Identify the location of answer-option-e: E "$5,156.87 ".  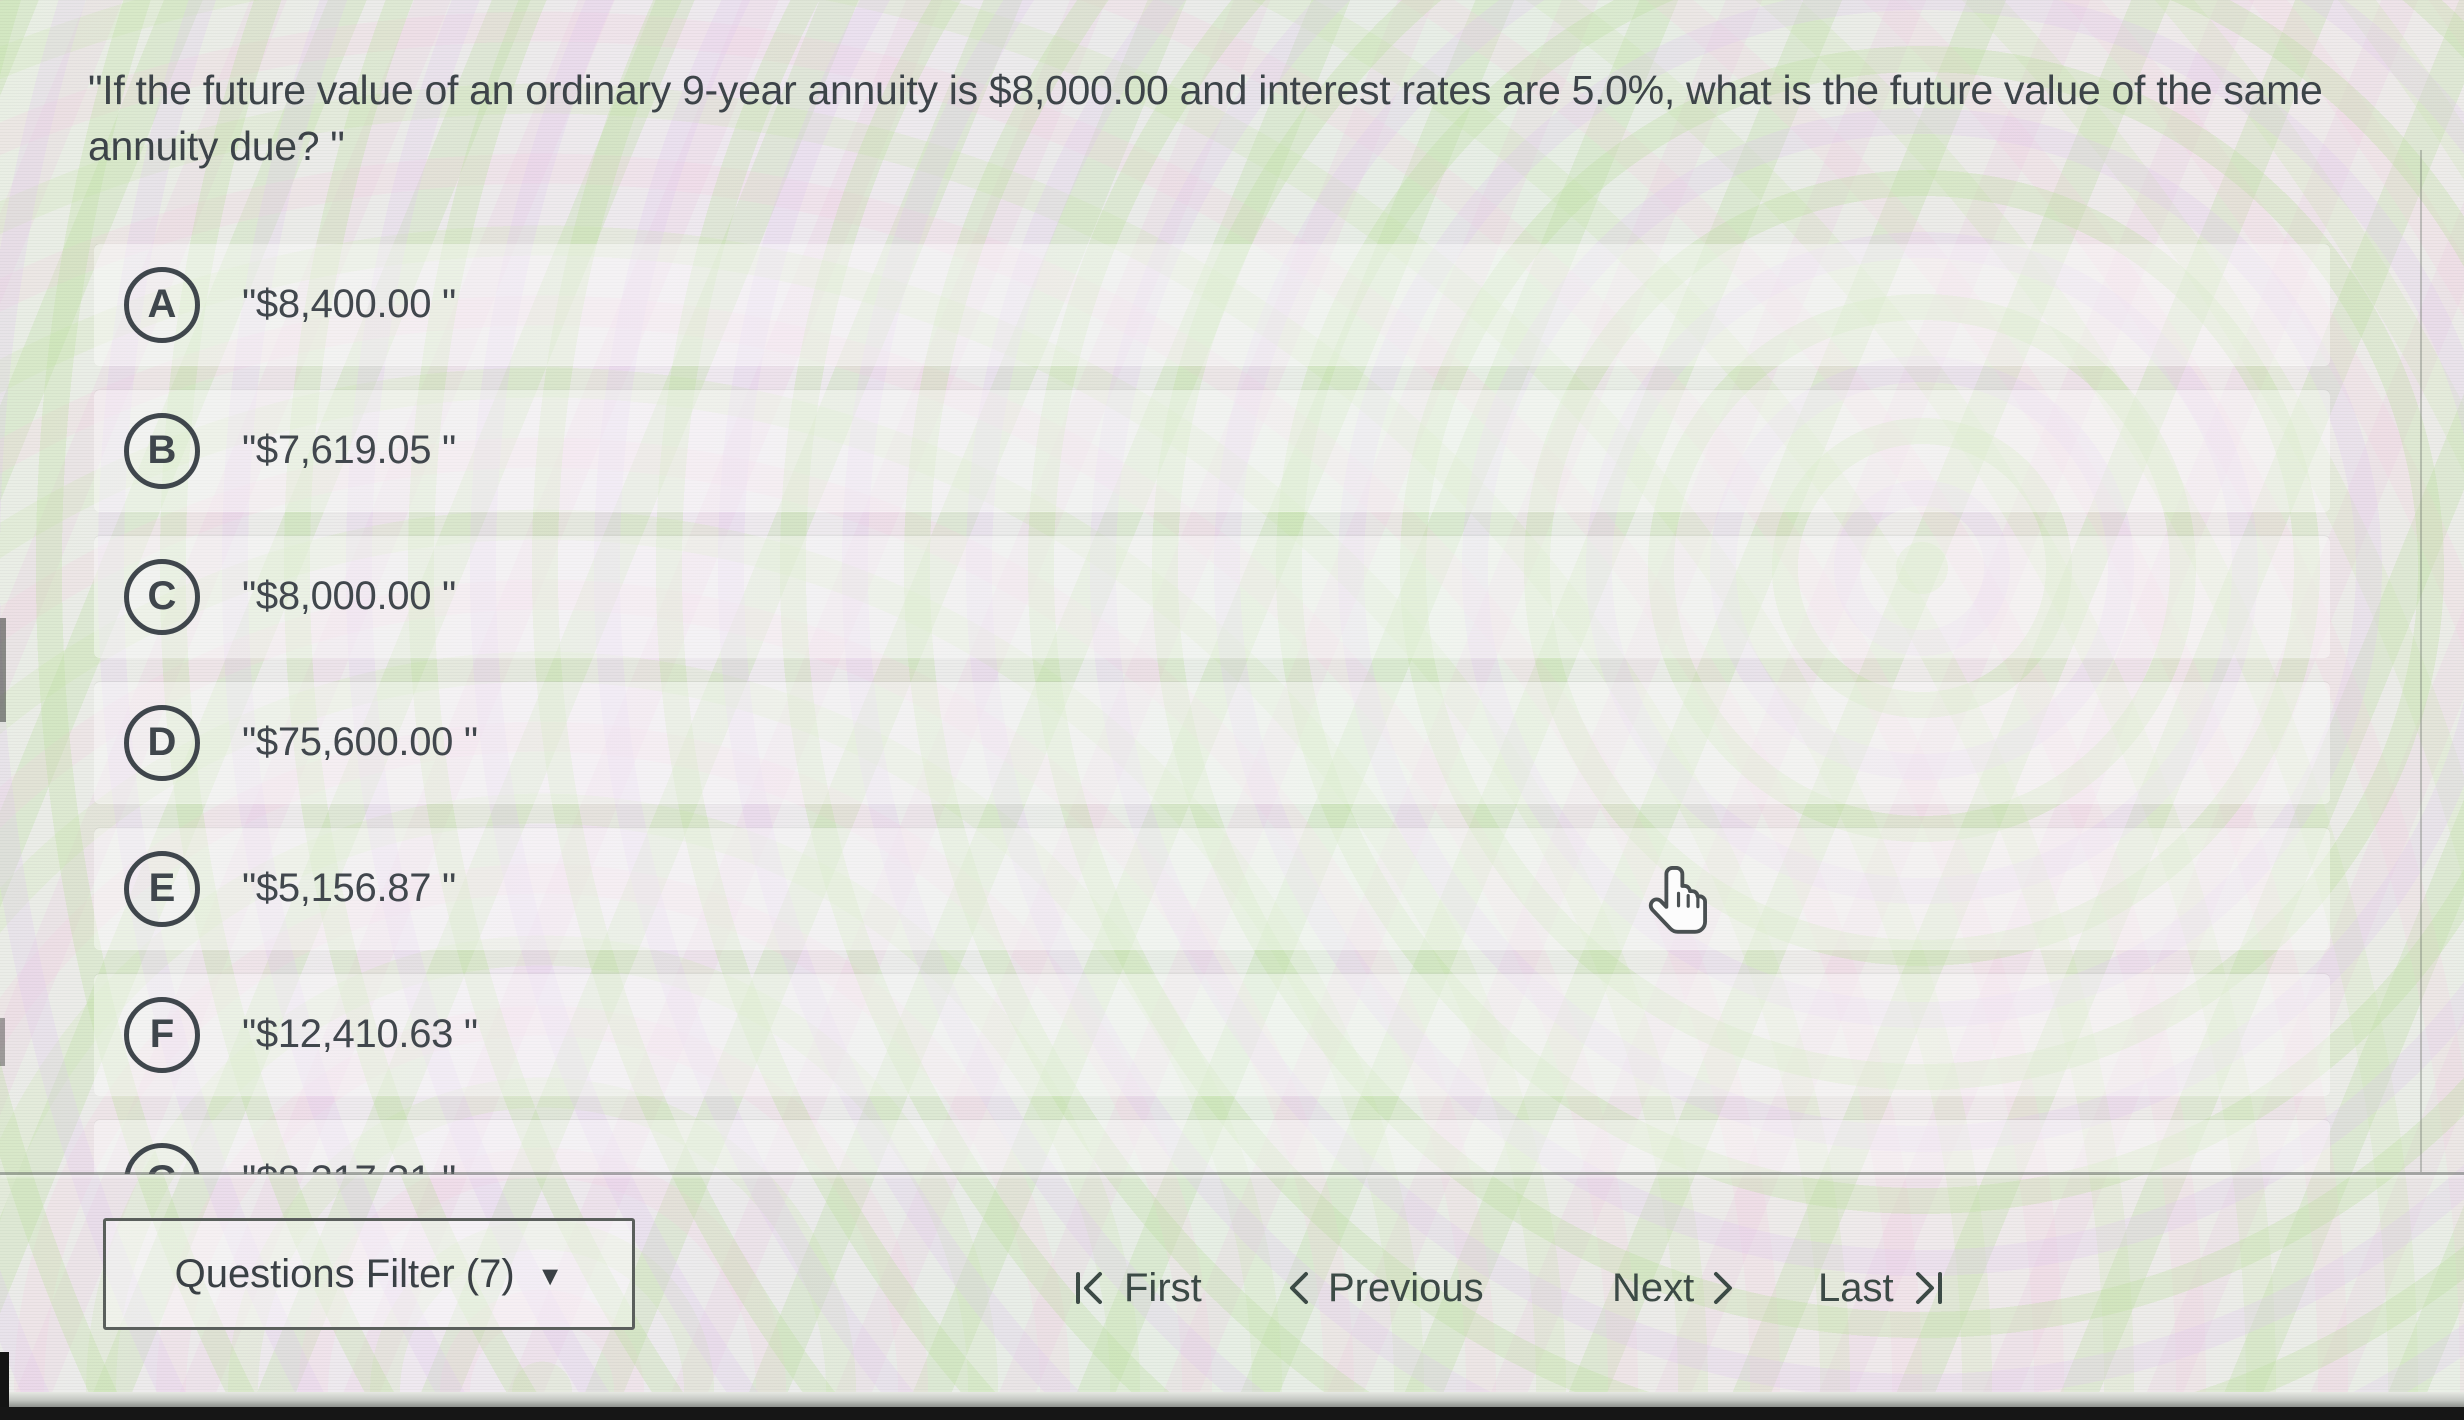
(1212, 888).